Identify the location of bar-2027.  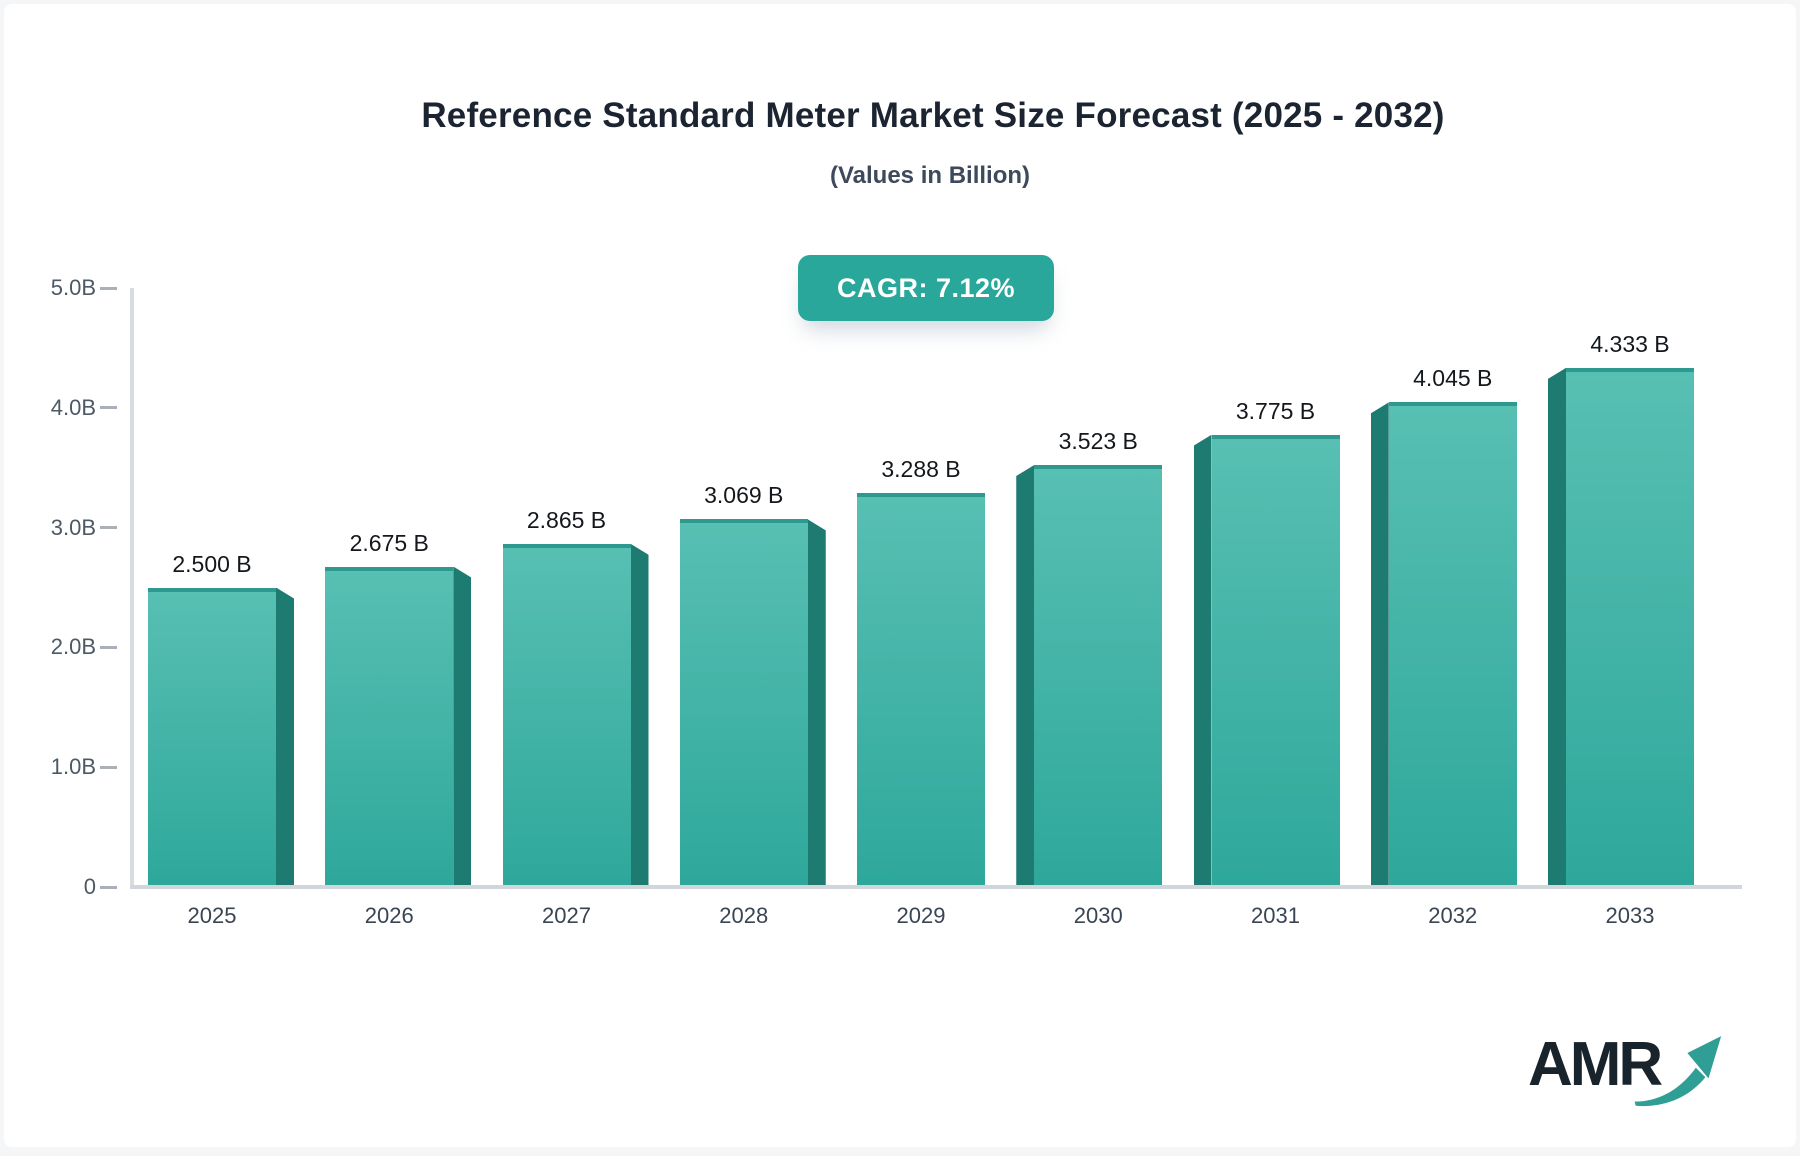
(566, 714).